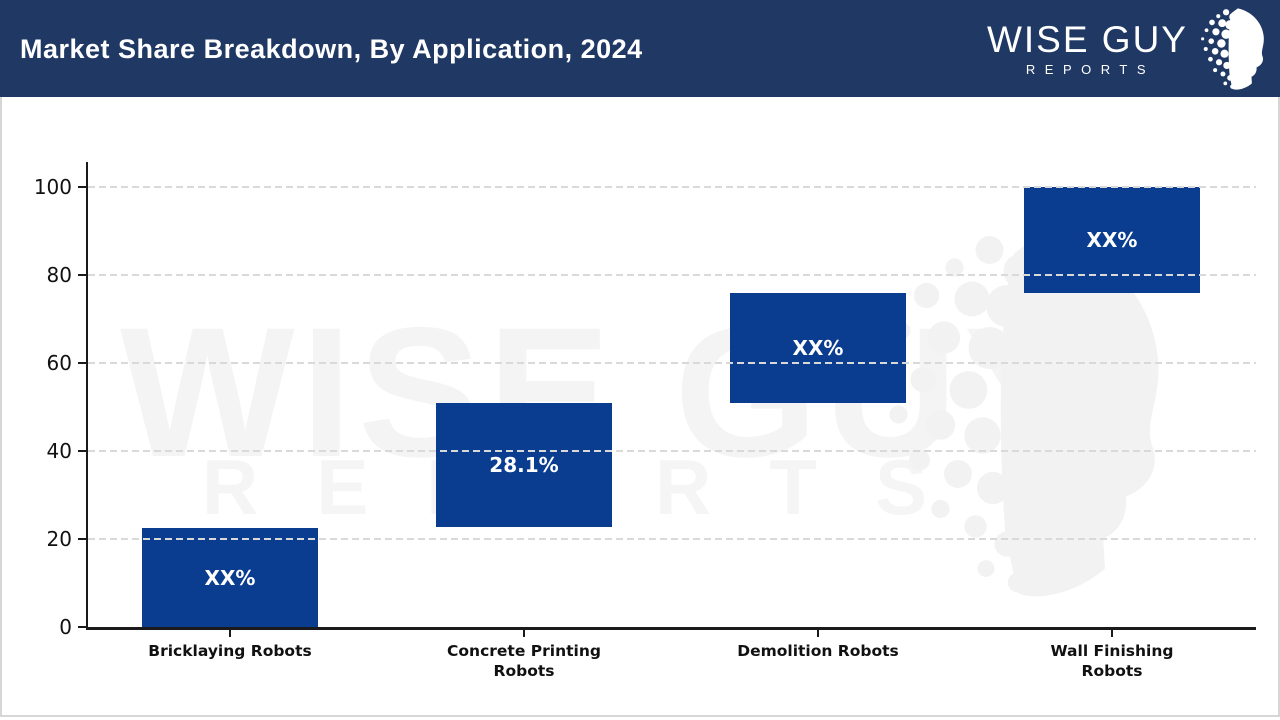  What do you see at coordinates (818, 651) in the screenshot?
I see `x-category-label: Demolition Robots` at bounding box center [818, 651].